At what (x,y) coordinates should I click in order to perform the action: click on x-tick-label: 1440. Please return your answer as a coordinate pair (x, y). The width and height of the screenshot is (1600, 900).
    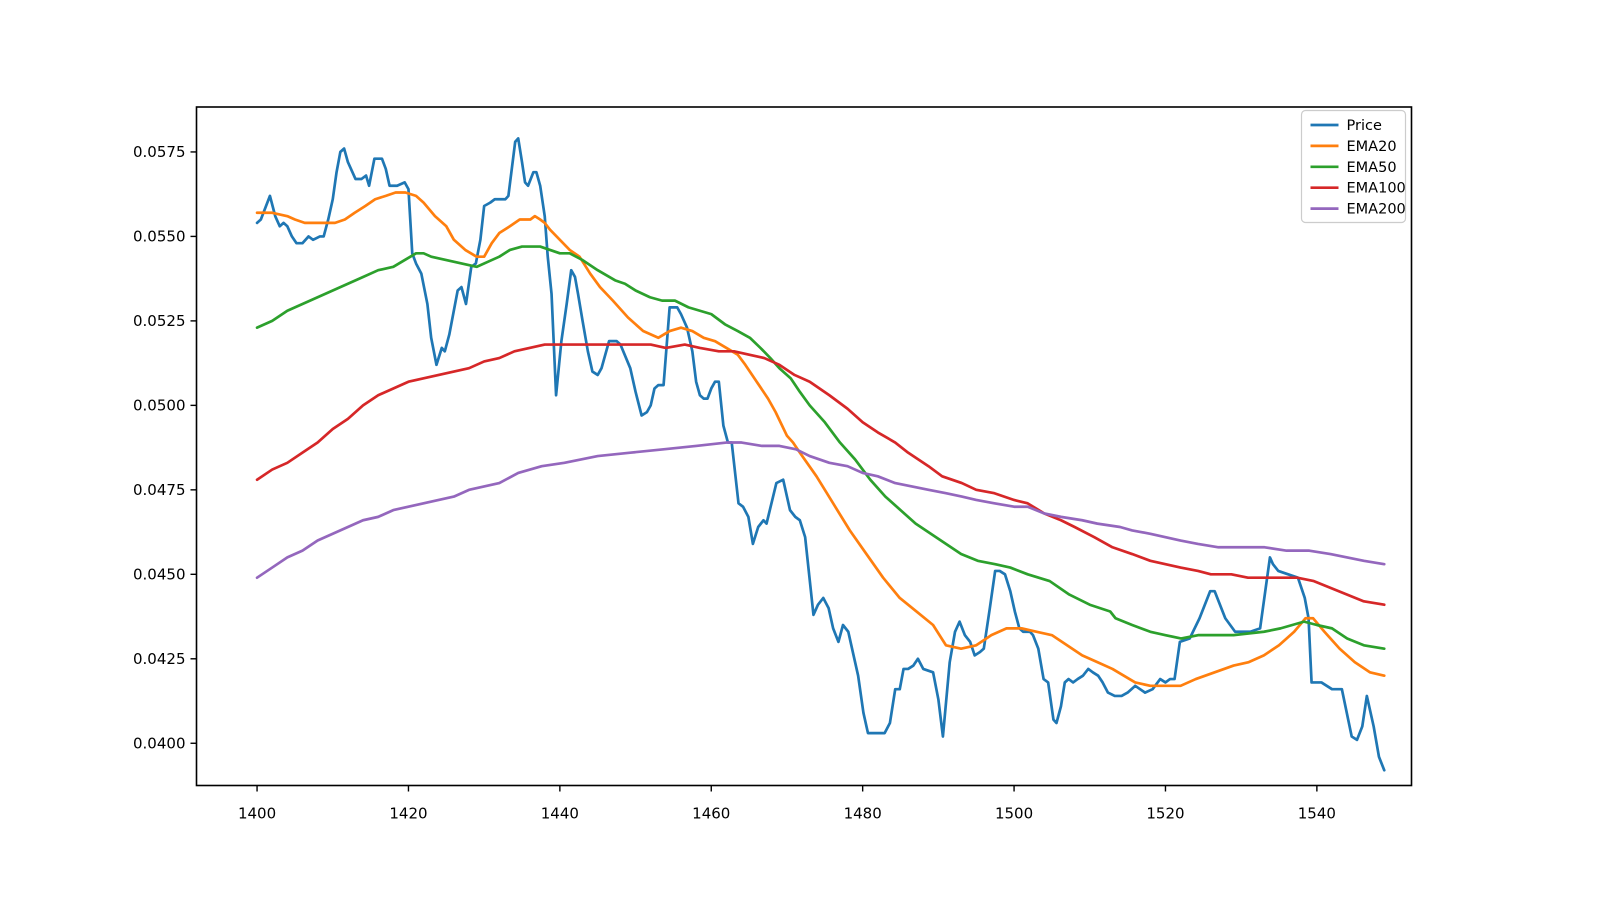
    Looking at the image, I should click on (560, 814).